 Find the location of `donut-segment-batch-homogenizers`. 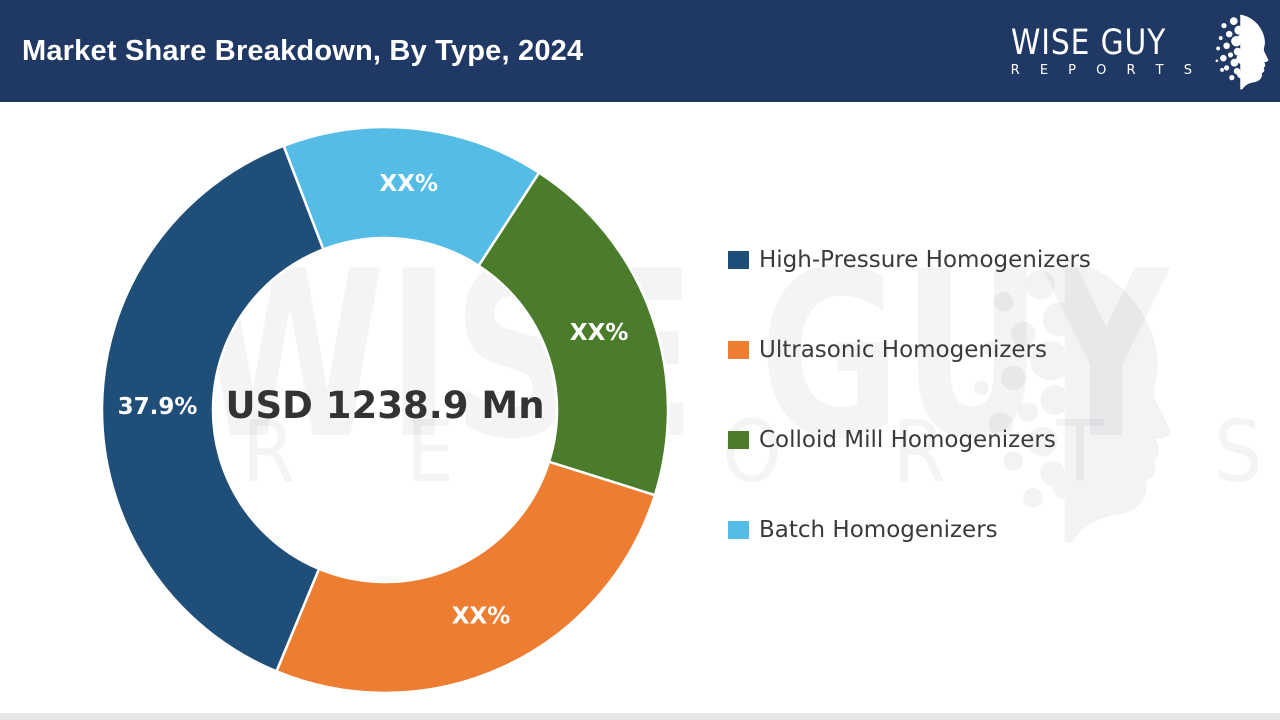

donut-segment-batch-homogenizers is located at coordinates (411, 196).